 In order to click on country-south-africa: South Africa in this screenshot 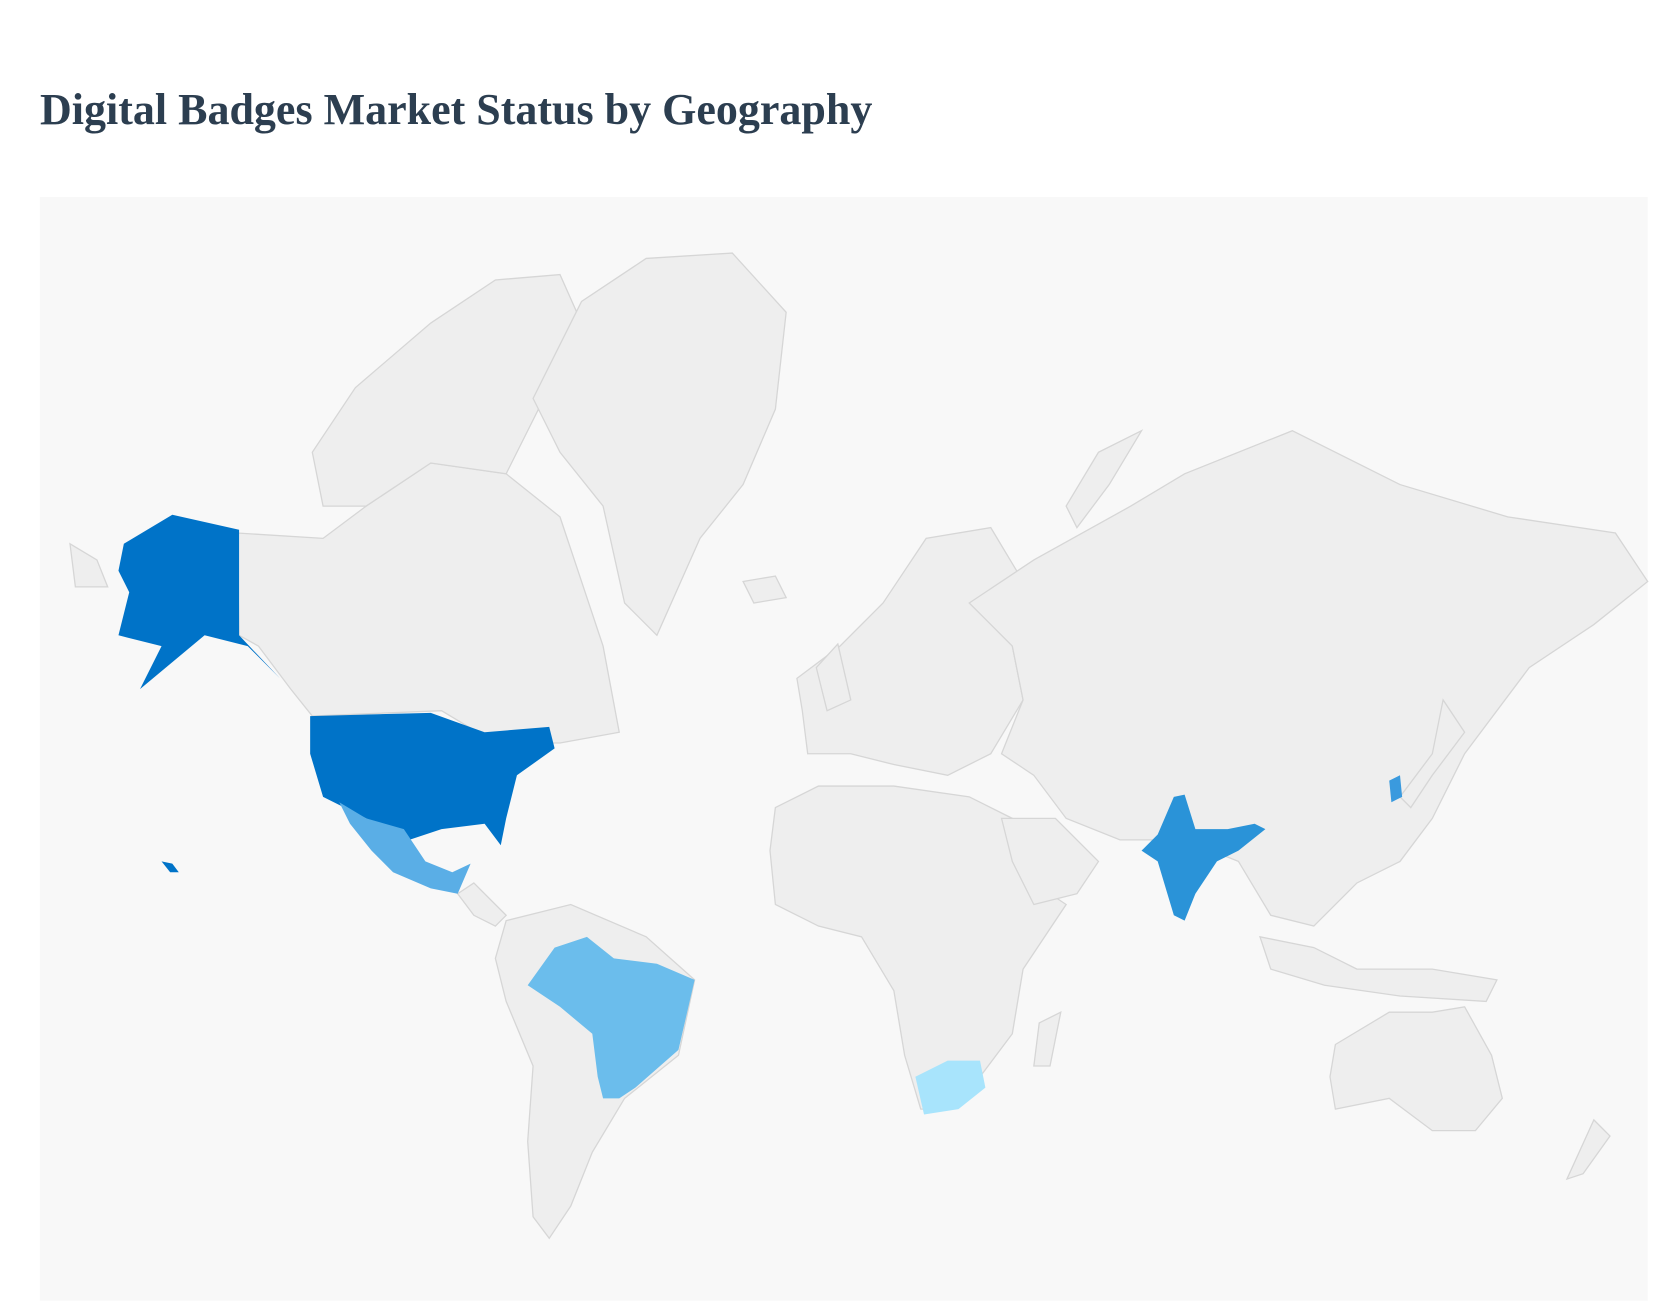, I will do `click(950, 1087)`.